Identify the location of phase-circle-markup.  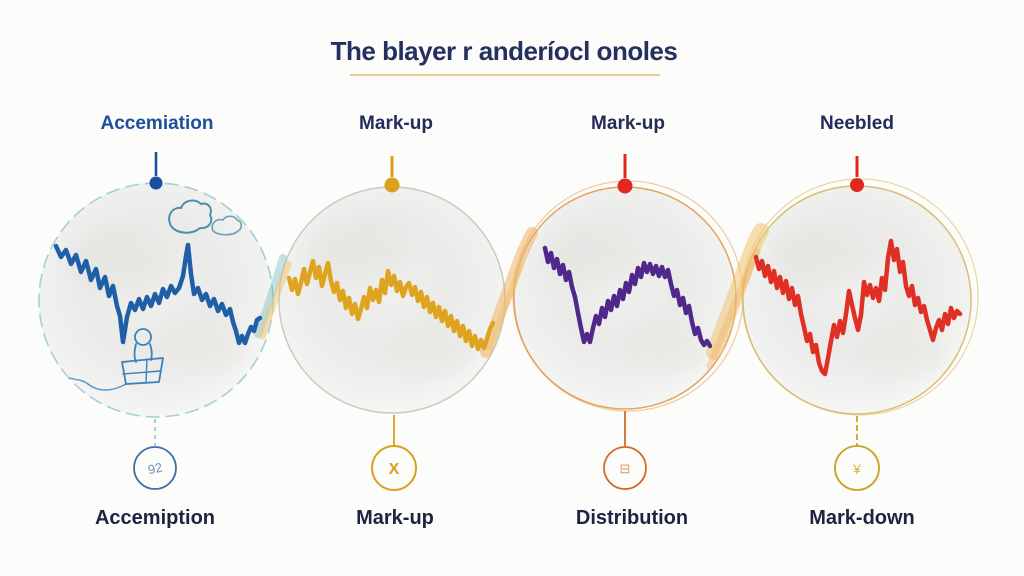
(392, 300).